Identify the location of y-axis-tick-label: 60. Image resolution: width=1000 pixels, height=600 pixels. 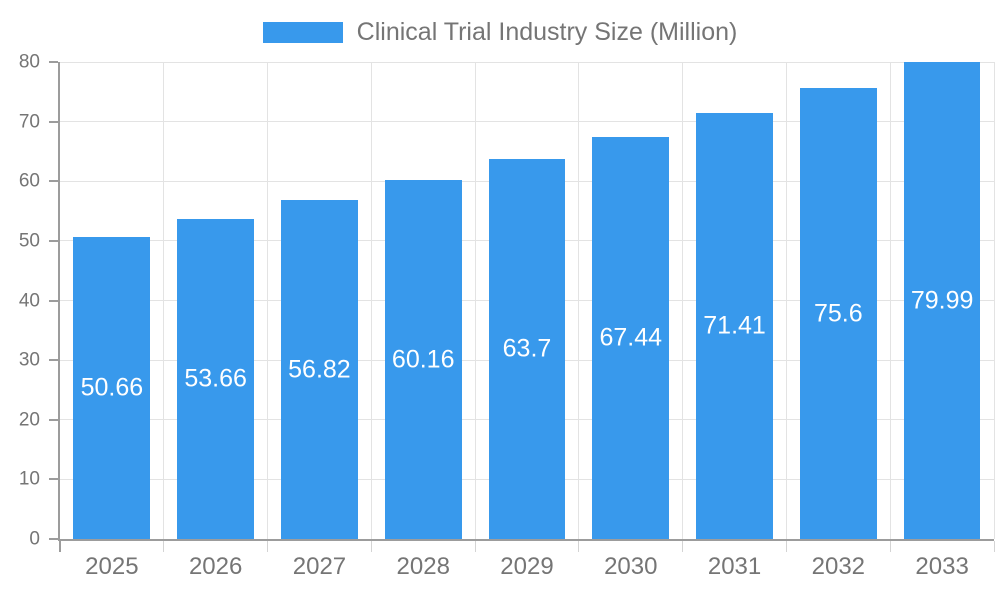
(29, 181).